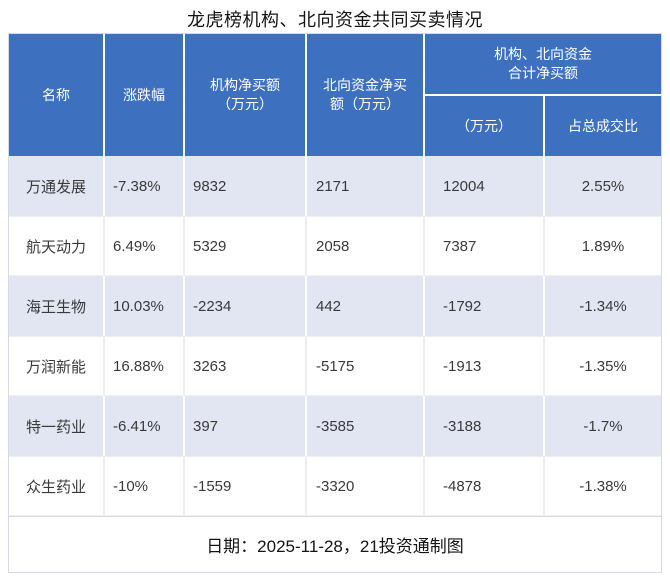  What do you see at coordinates (246, 366) in the screenshot?
I see `table-cell-inst: 3263` at bounding box center [246, 366].